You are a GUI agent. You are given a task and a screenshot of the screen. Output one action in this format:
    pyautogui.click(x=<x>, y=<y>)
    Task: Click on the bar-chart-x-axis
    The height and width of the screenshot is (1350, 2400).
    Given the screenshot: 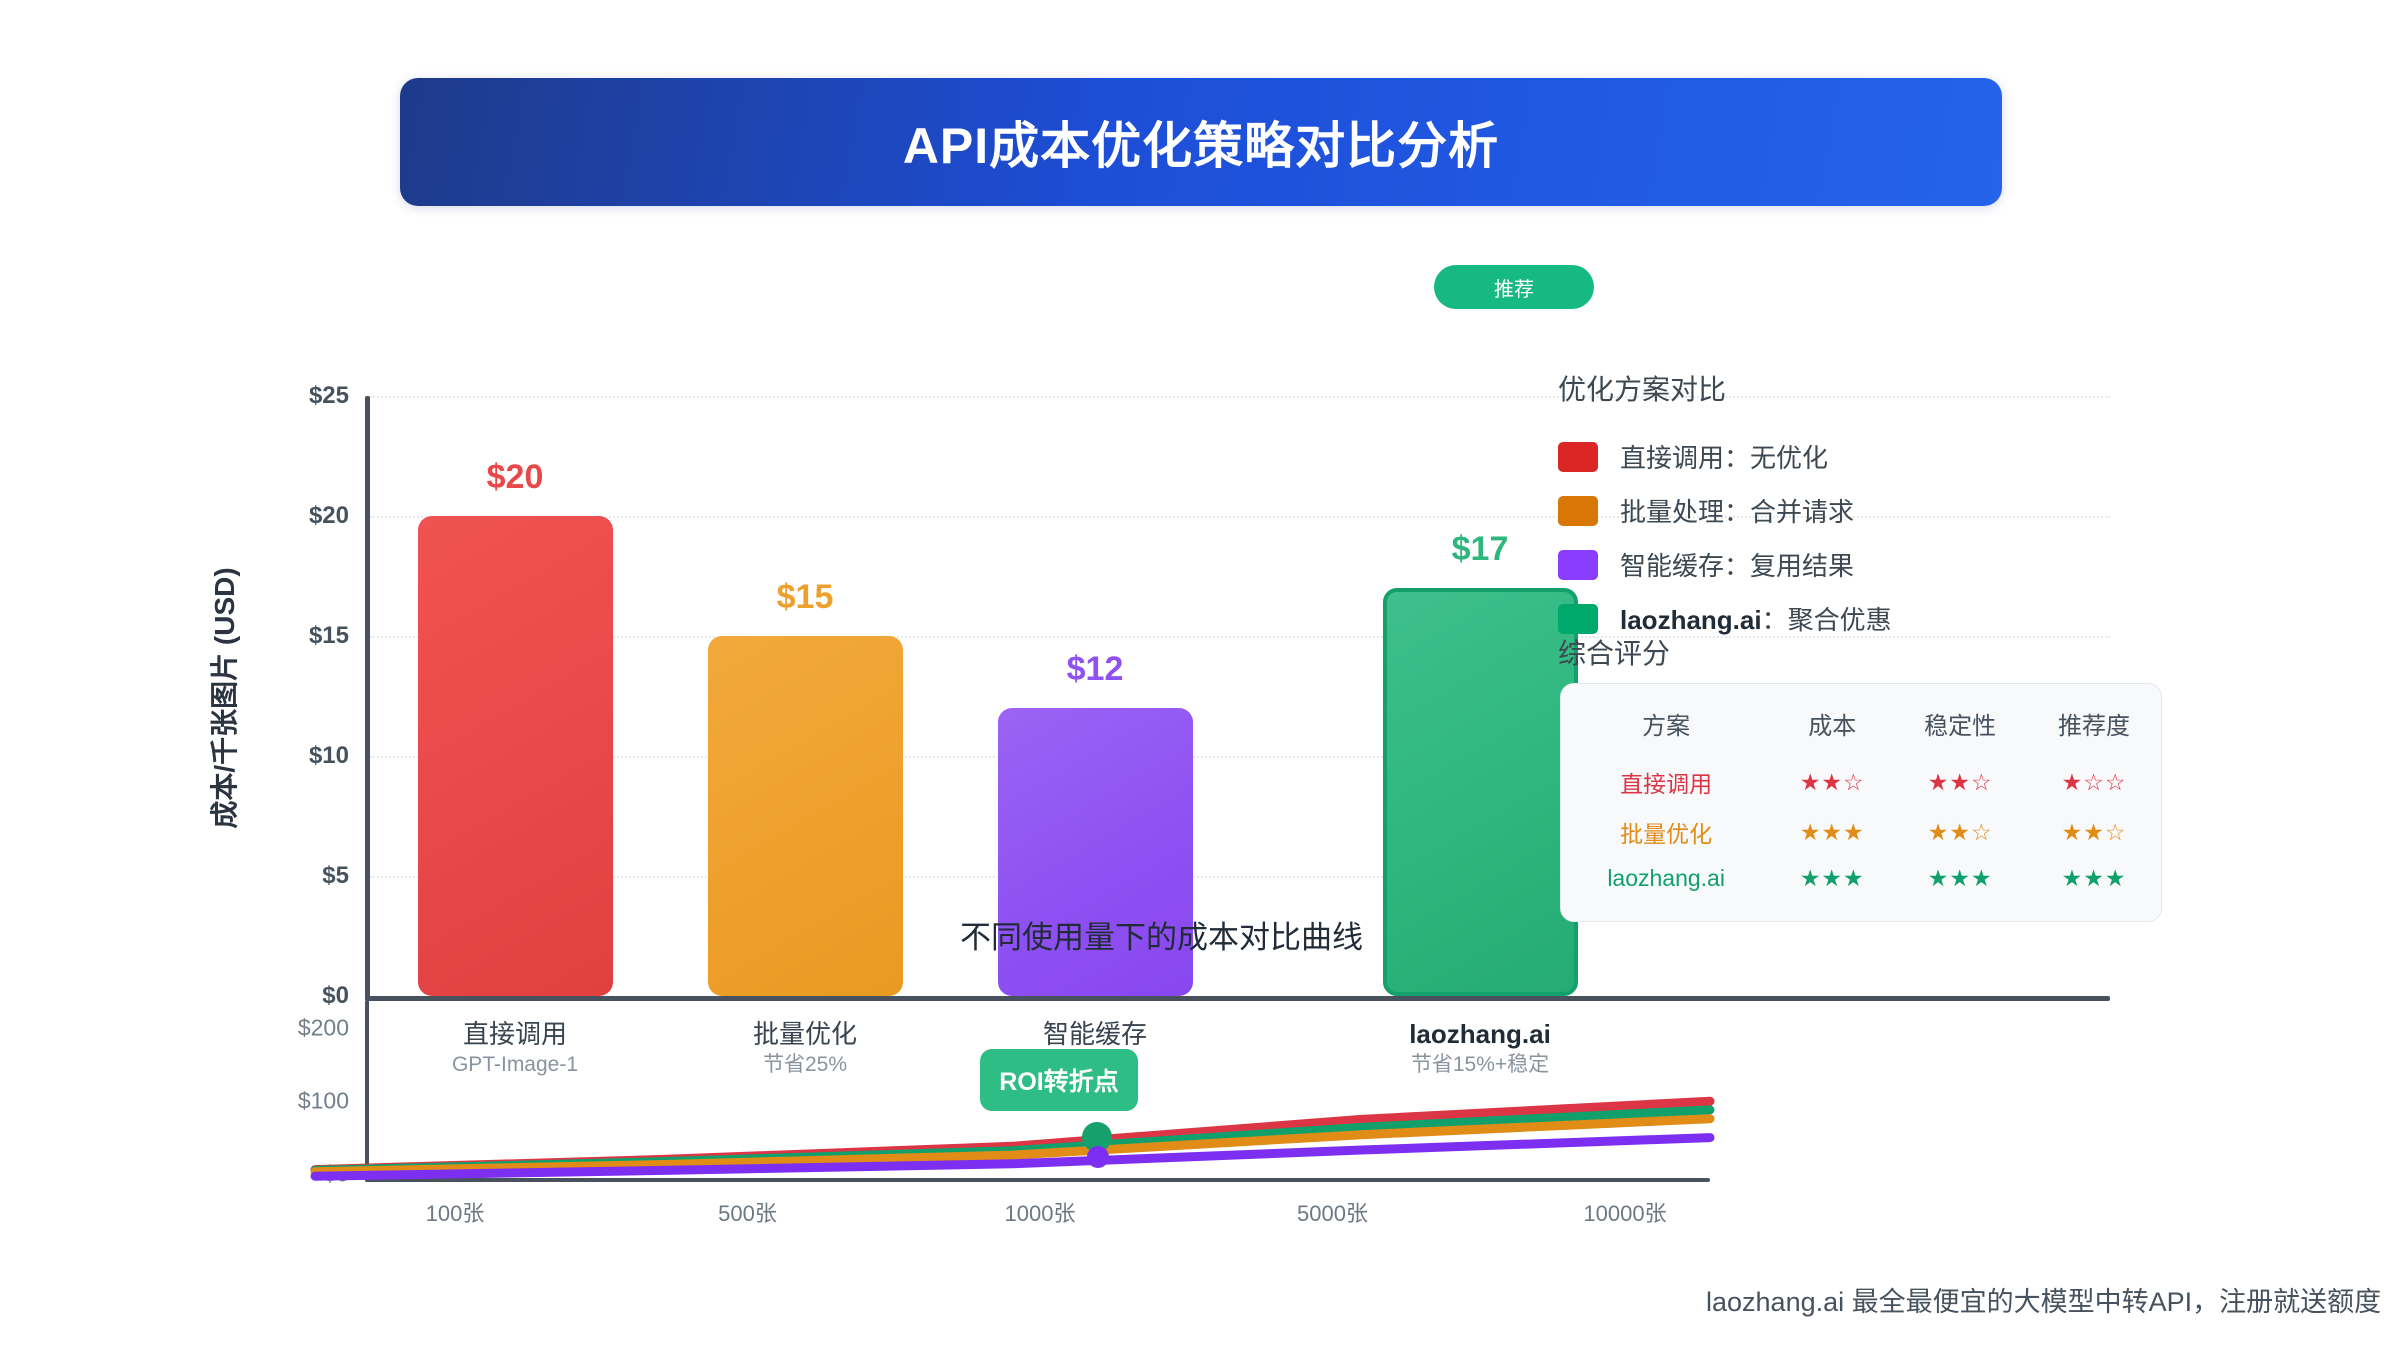 What is the action you would take?
    pyautogui.click(x=1237, y=998)
    